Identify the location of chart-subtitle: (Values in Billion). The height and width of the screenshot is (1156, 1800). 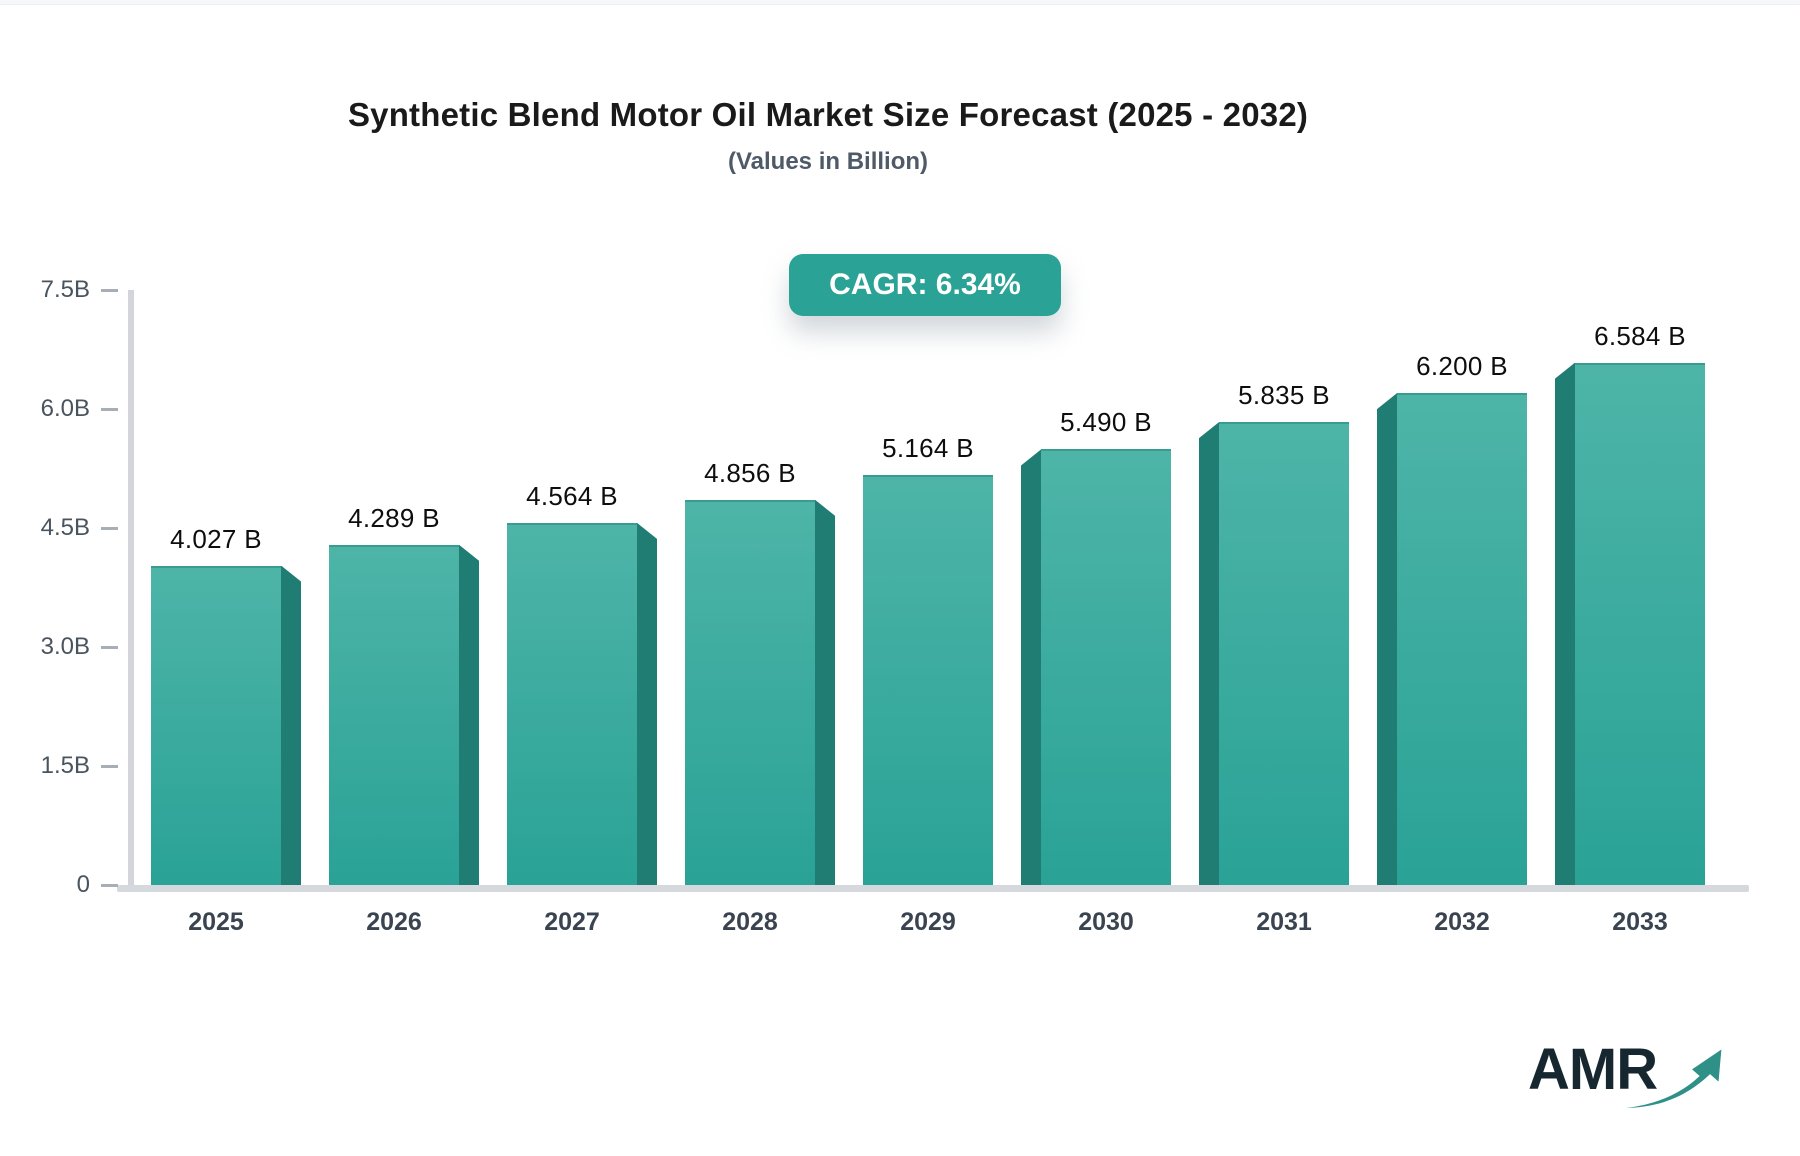
(828, 161).